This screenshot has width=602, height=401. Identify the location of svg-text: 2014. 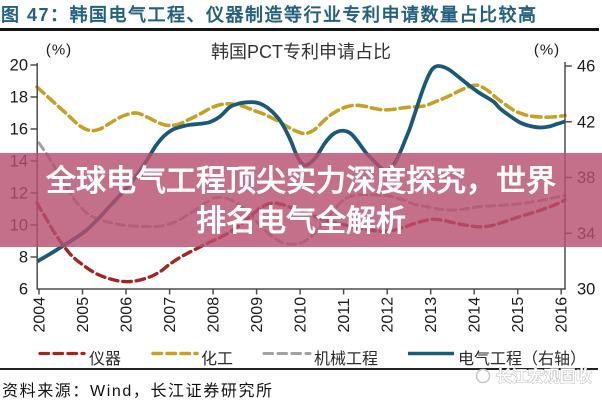
(475, 315).